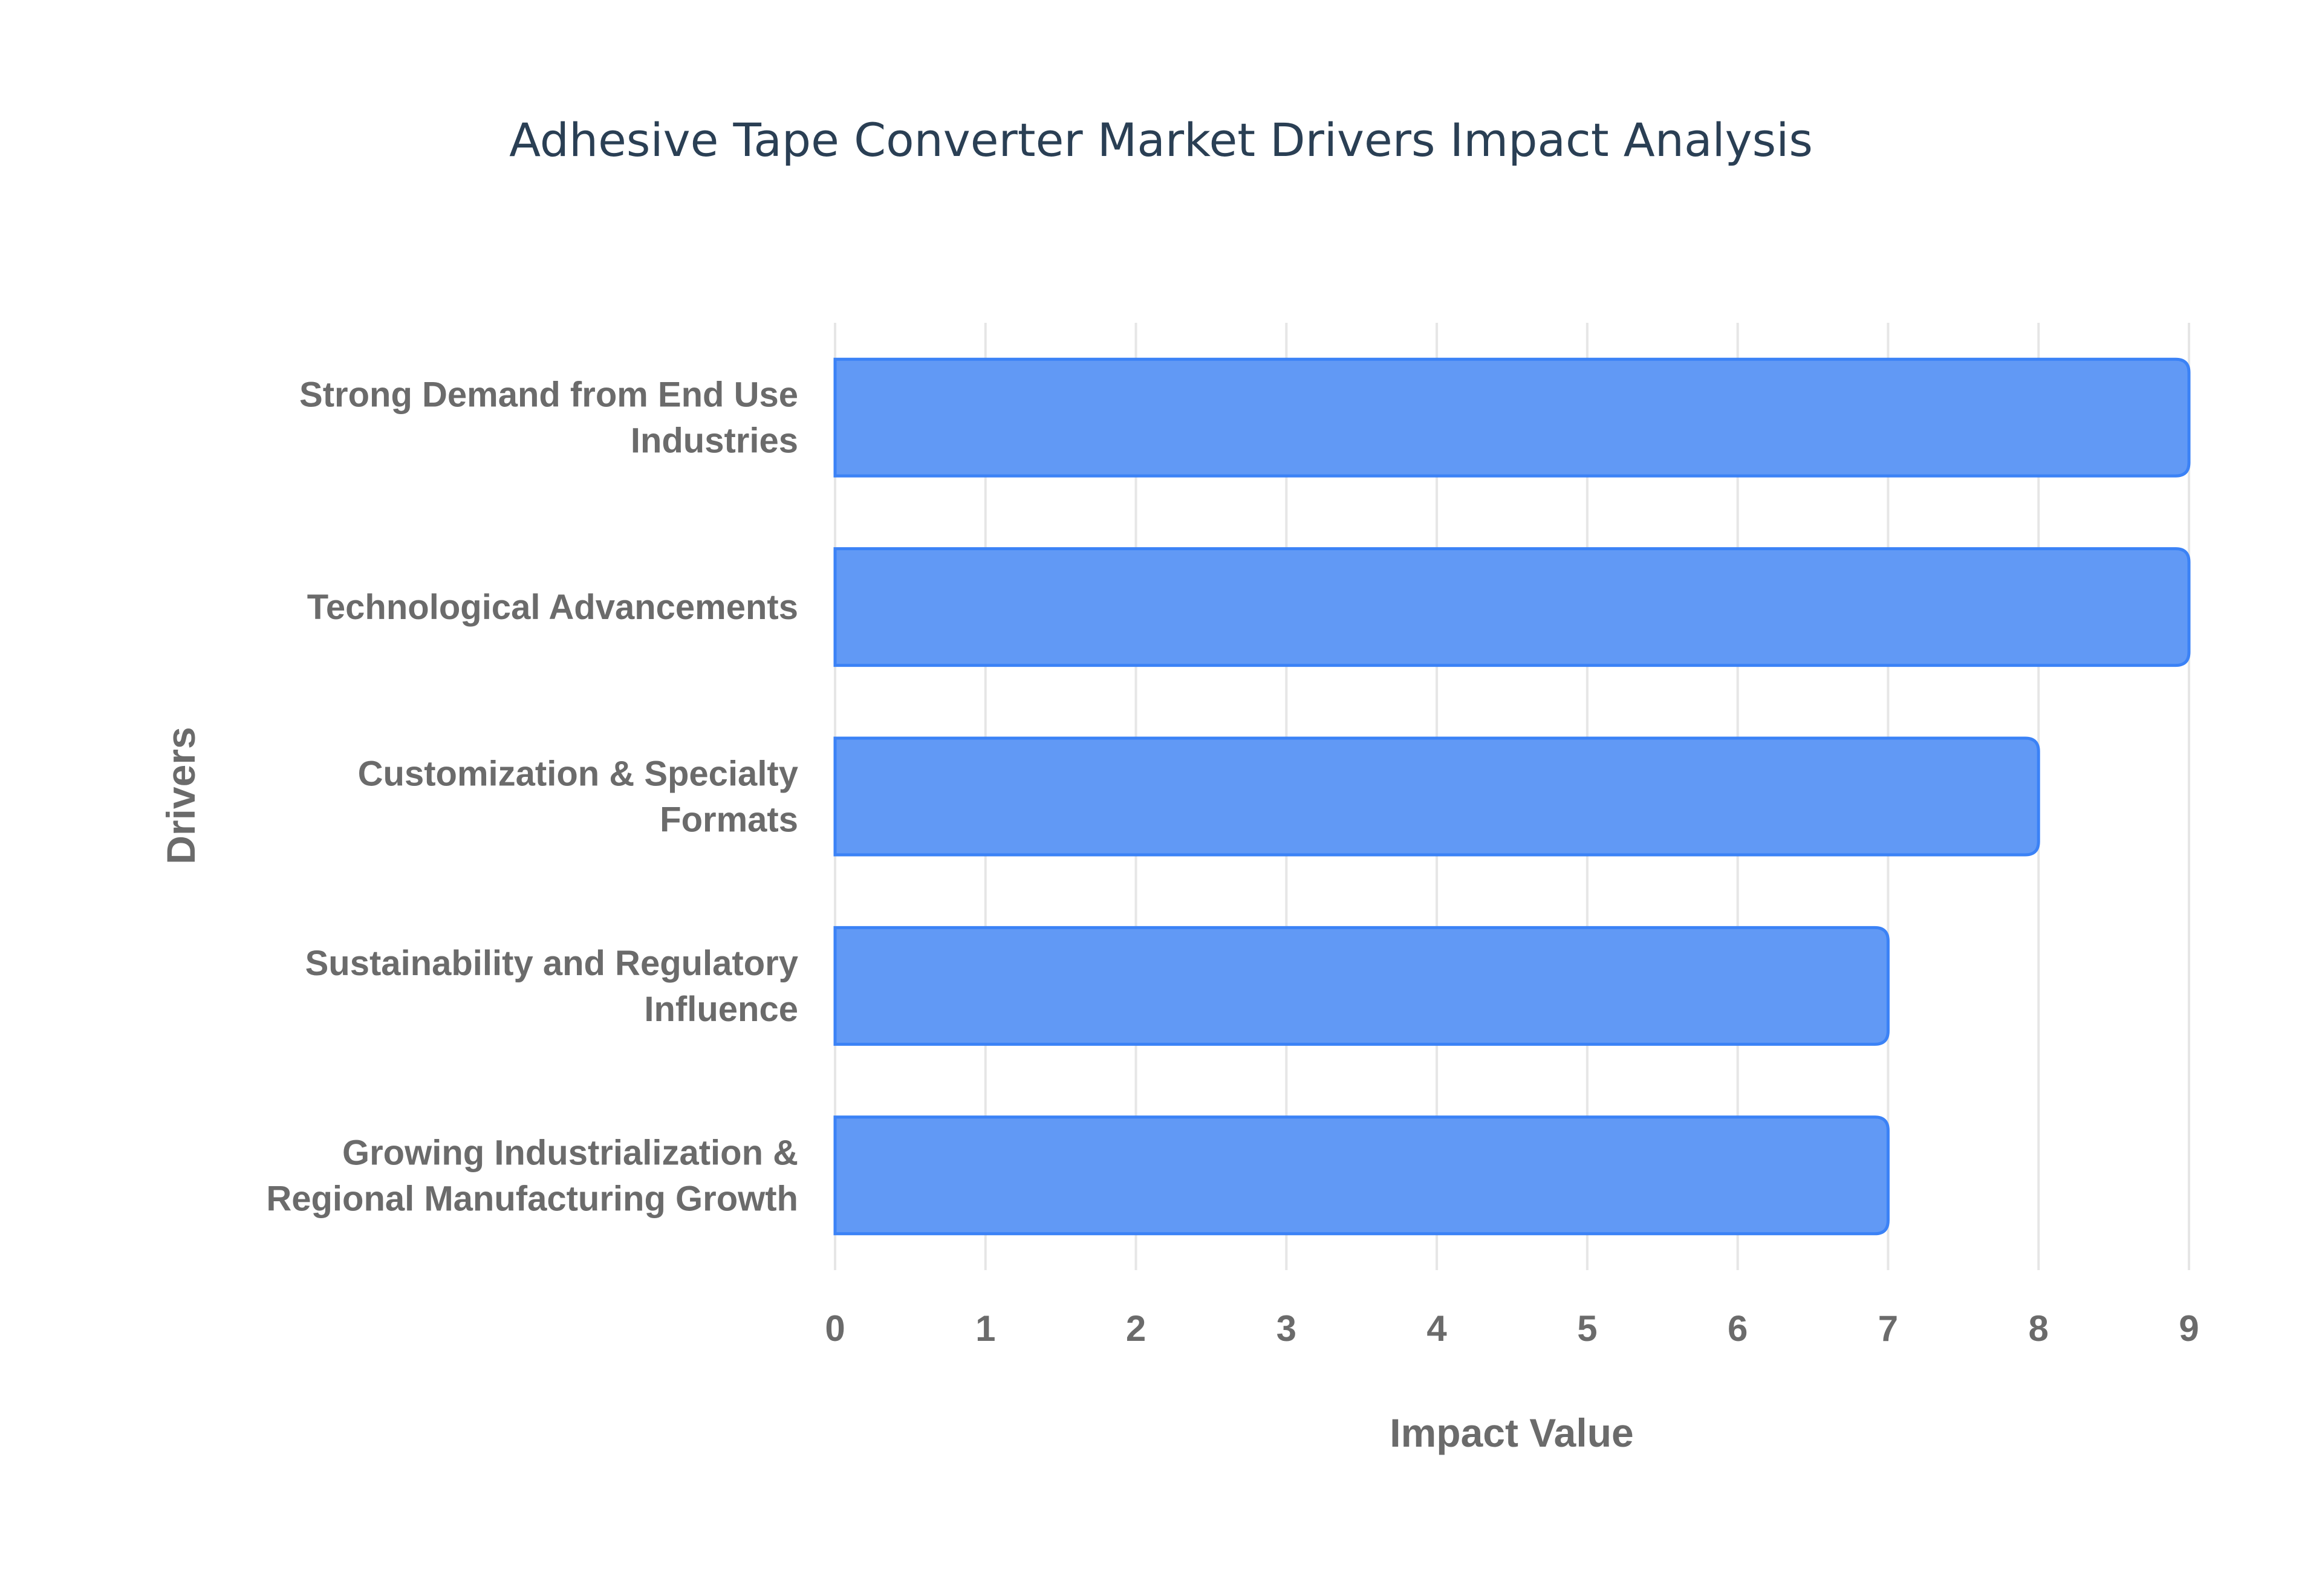 The image size is (2322, 1596). Describe the element at coordinates (532, 1198) in the screenshot. I see `category-label-line: Regional Manufacturing Growth` at that location.